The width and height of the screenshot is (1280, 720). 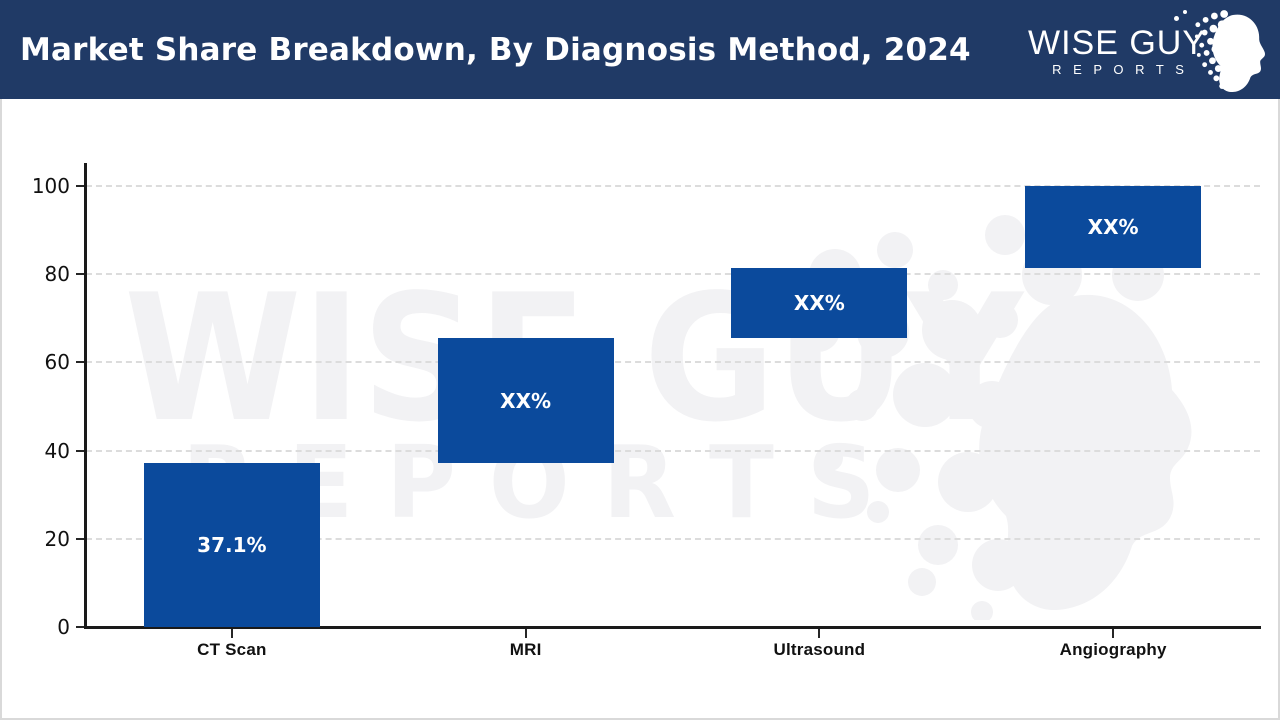 What do you see at coordinates (63, 627) in the screenshot?
I see `y-tick-label-0: 0` at bounding box center [63, 627].